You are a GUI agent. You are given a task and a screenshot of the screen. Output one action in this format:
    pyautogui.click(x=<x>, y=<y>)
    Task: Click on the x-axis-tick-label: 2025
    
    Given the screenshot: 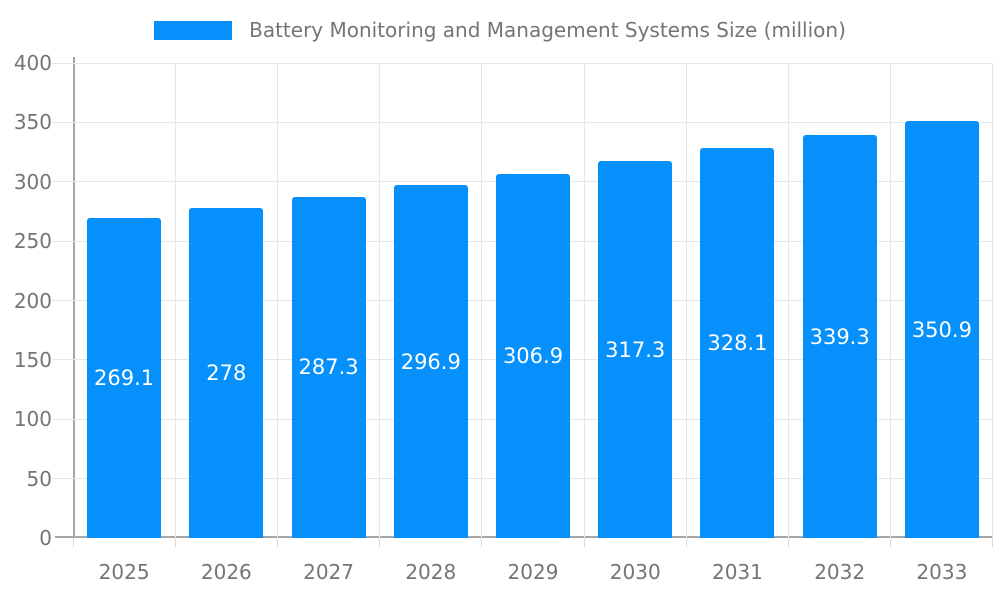 What is the action you would take?
    pyautogui.click(x=124, y=572)
    